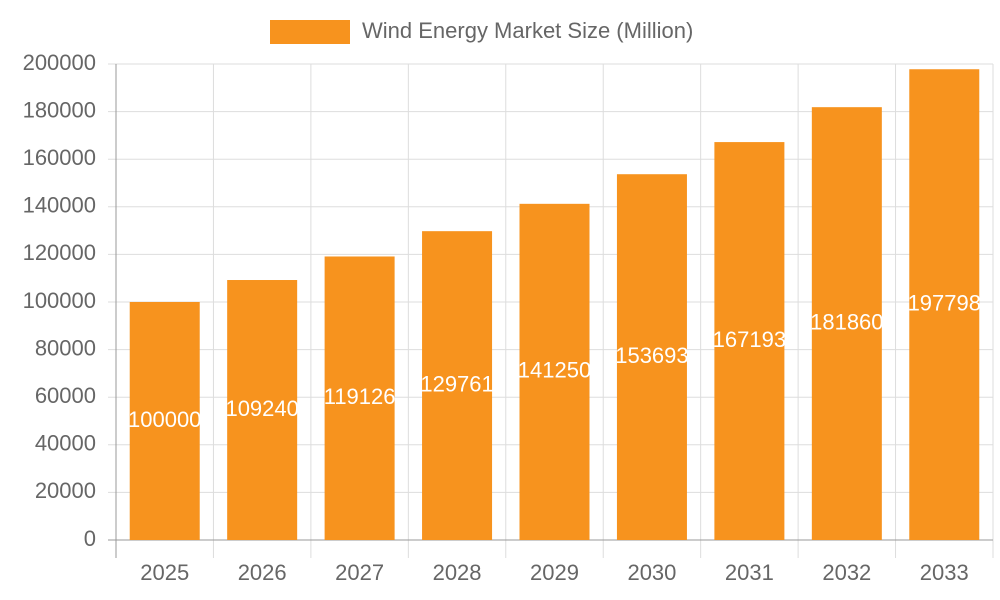  I want to click on data-label: 141250, so click(554, 370).